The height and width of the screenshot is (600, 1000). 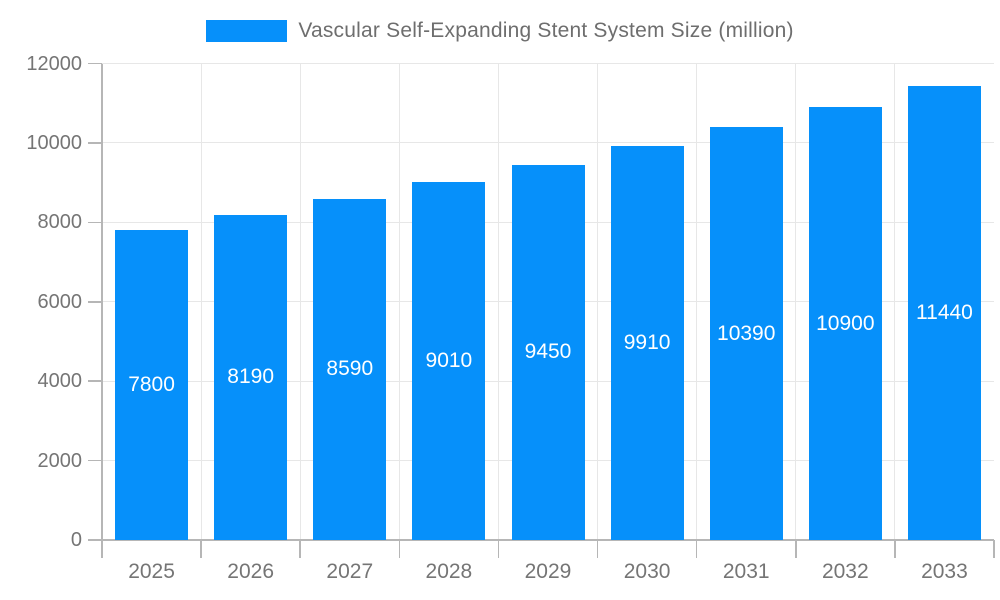 I want to click on bar: 11440, so click(x=944, y=312).